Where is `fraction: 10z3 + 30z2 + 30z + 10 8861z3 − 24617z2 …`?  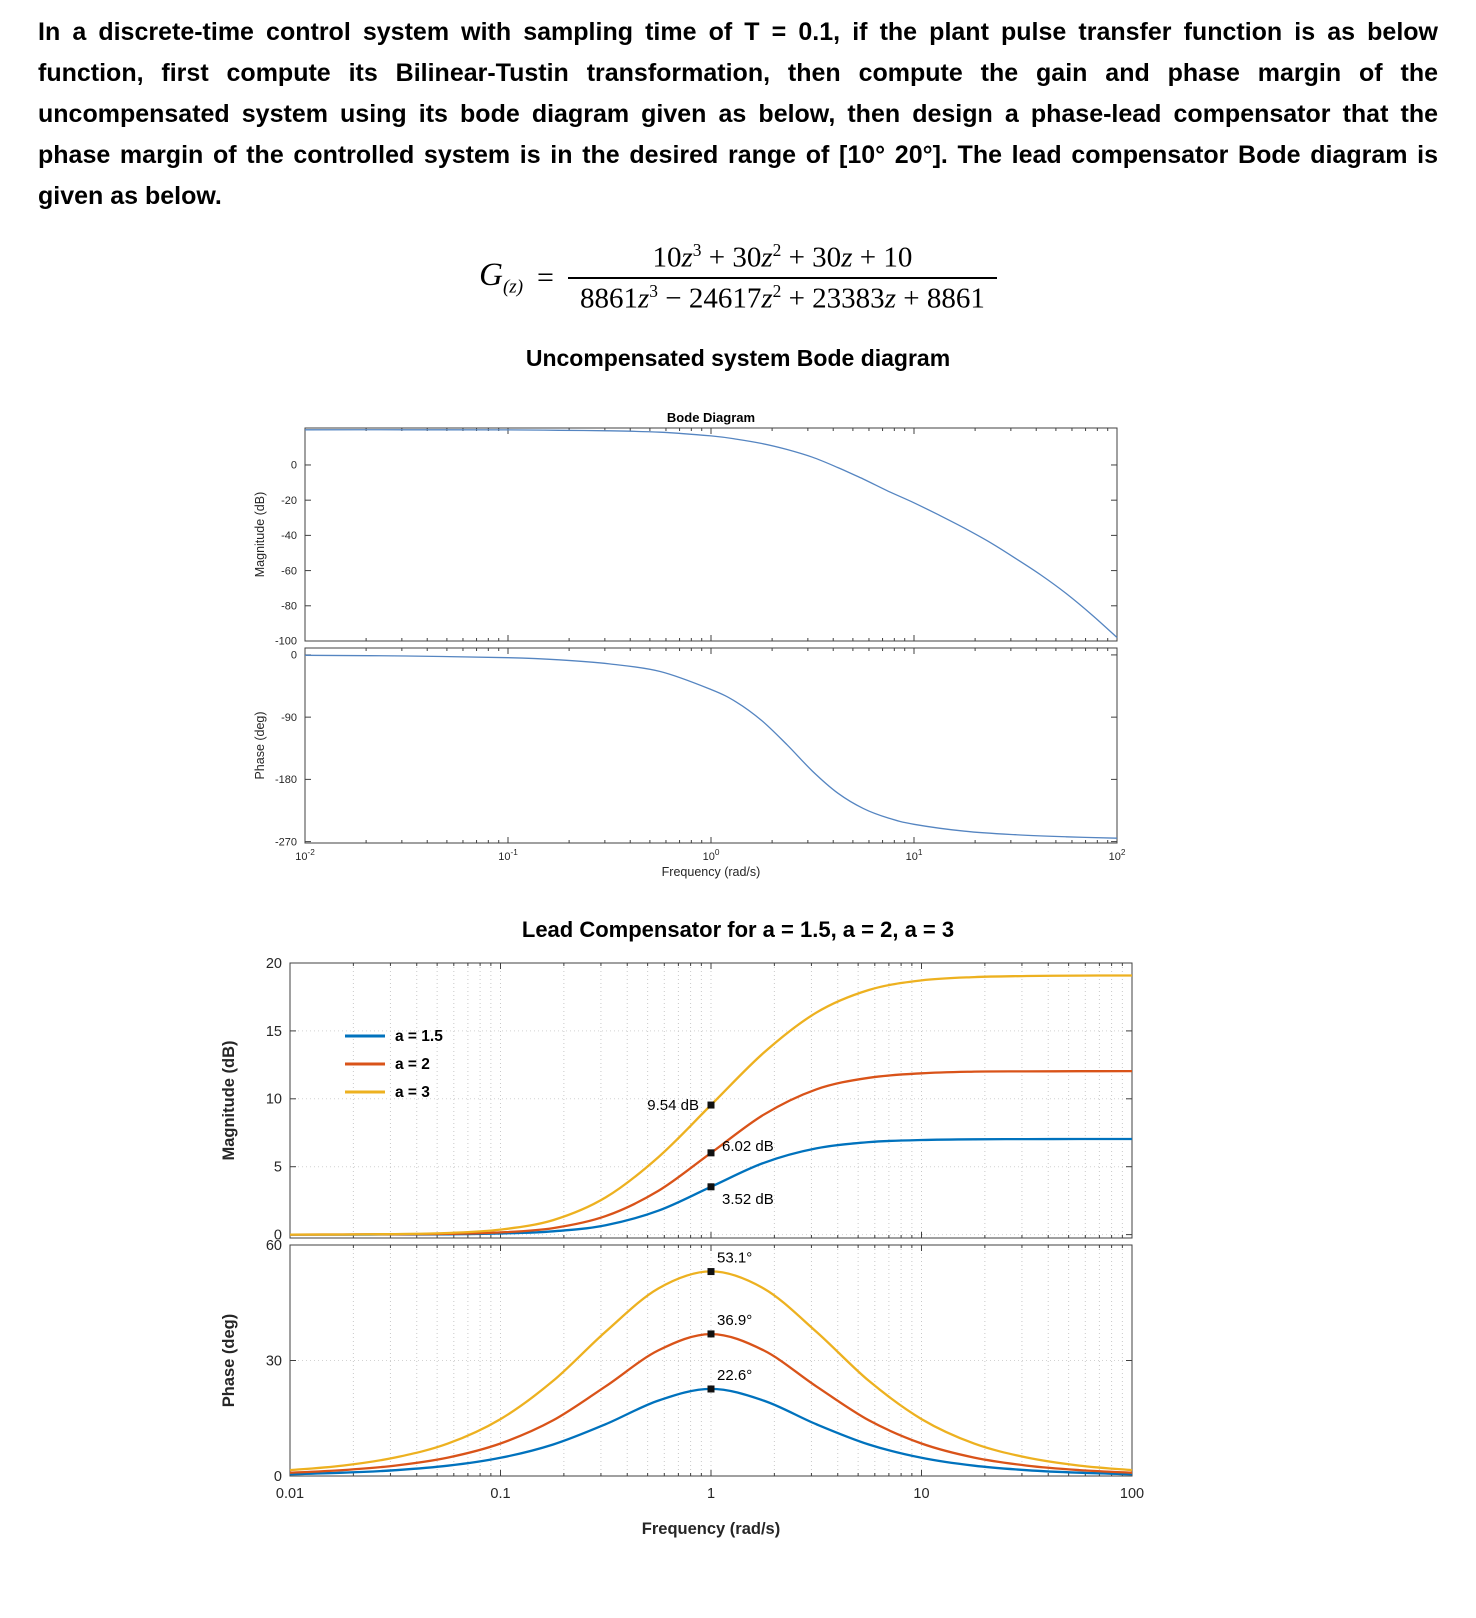 fraction: 10z3 + 30z2 + 30z + 10 8861z3 − 24617z2 … is located at coordinates (782, 278).